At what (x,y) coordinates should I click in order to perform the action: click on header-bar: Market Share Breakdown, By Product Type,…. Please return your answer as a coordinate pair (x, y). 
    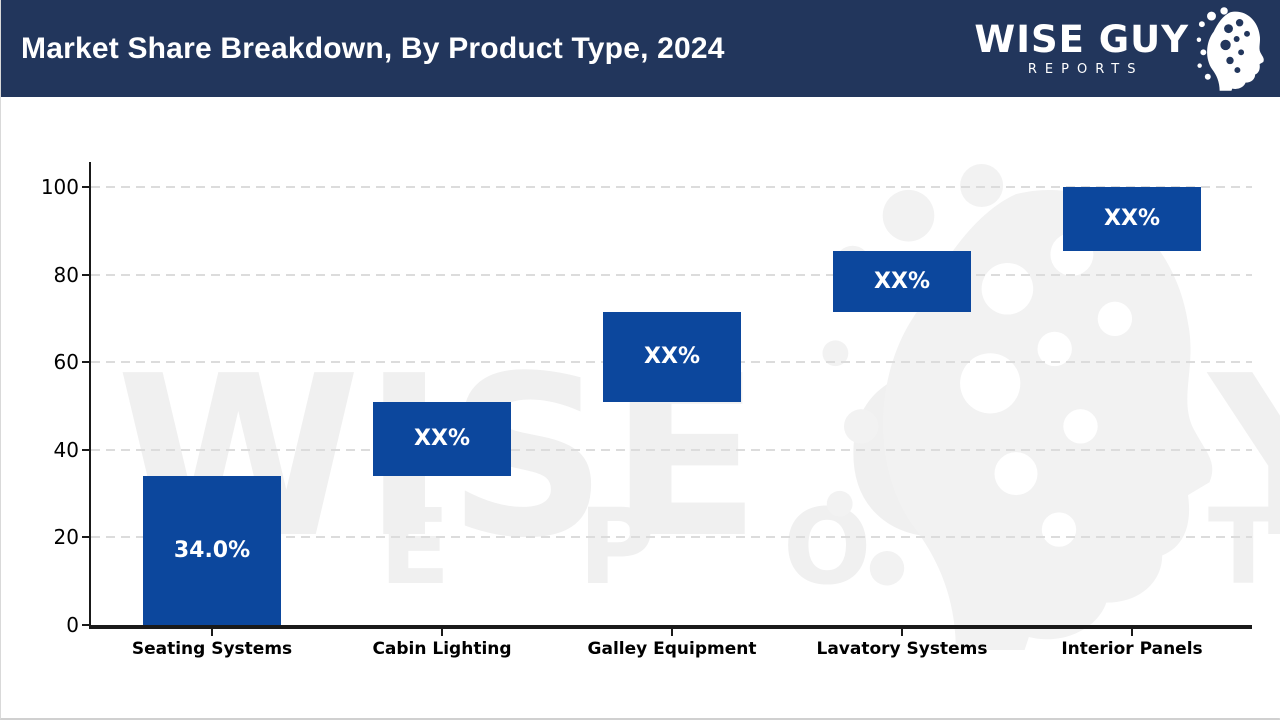
    Looking at the image, I should click on (640, 48).